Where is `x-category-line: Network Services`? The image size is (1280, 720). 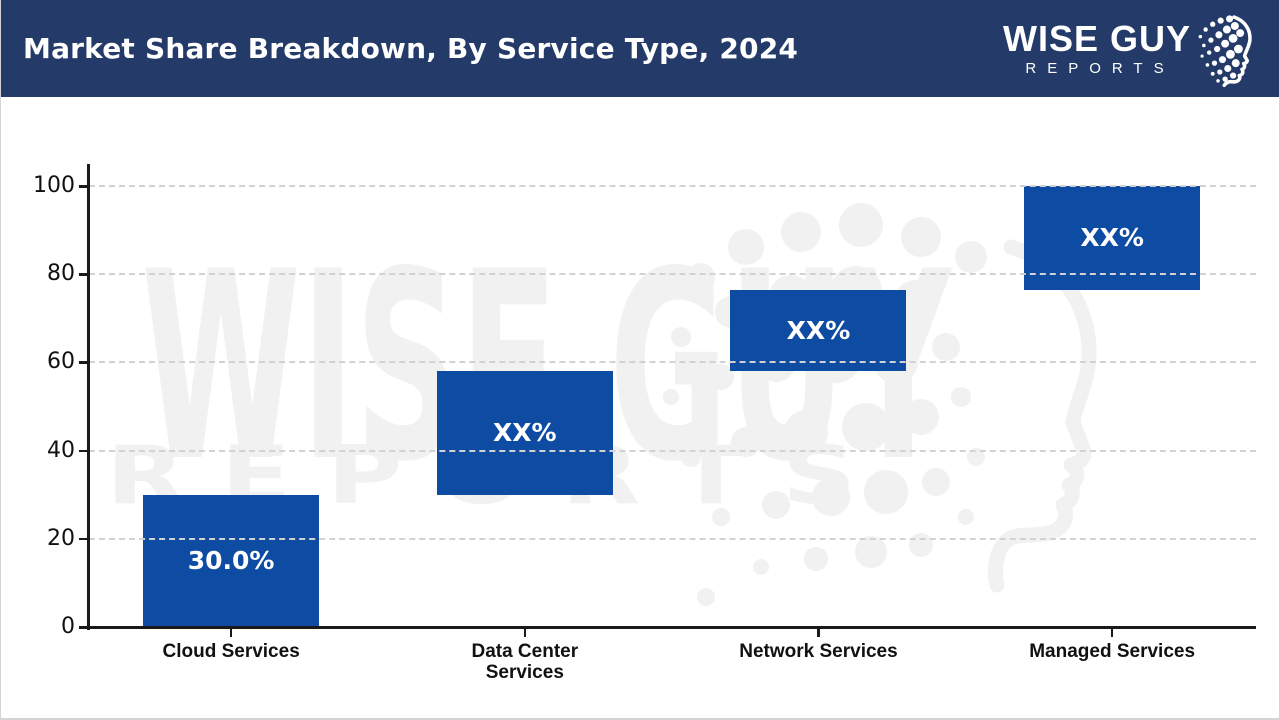 x-category-line: Network Services is located at coordinates (818, 651).